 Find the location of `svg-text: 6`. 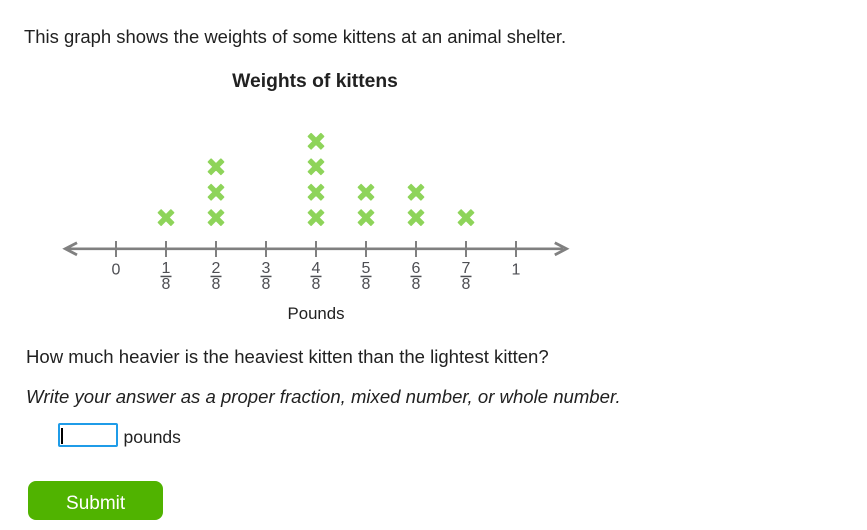

svg-text: 6 is located at coordinates (416, 268).